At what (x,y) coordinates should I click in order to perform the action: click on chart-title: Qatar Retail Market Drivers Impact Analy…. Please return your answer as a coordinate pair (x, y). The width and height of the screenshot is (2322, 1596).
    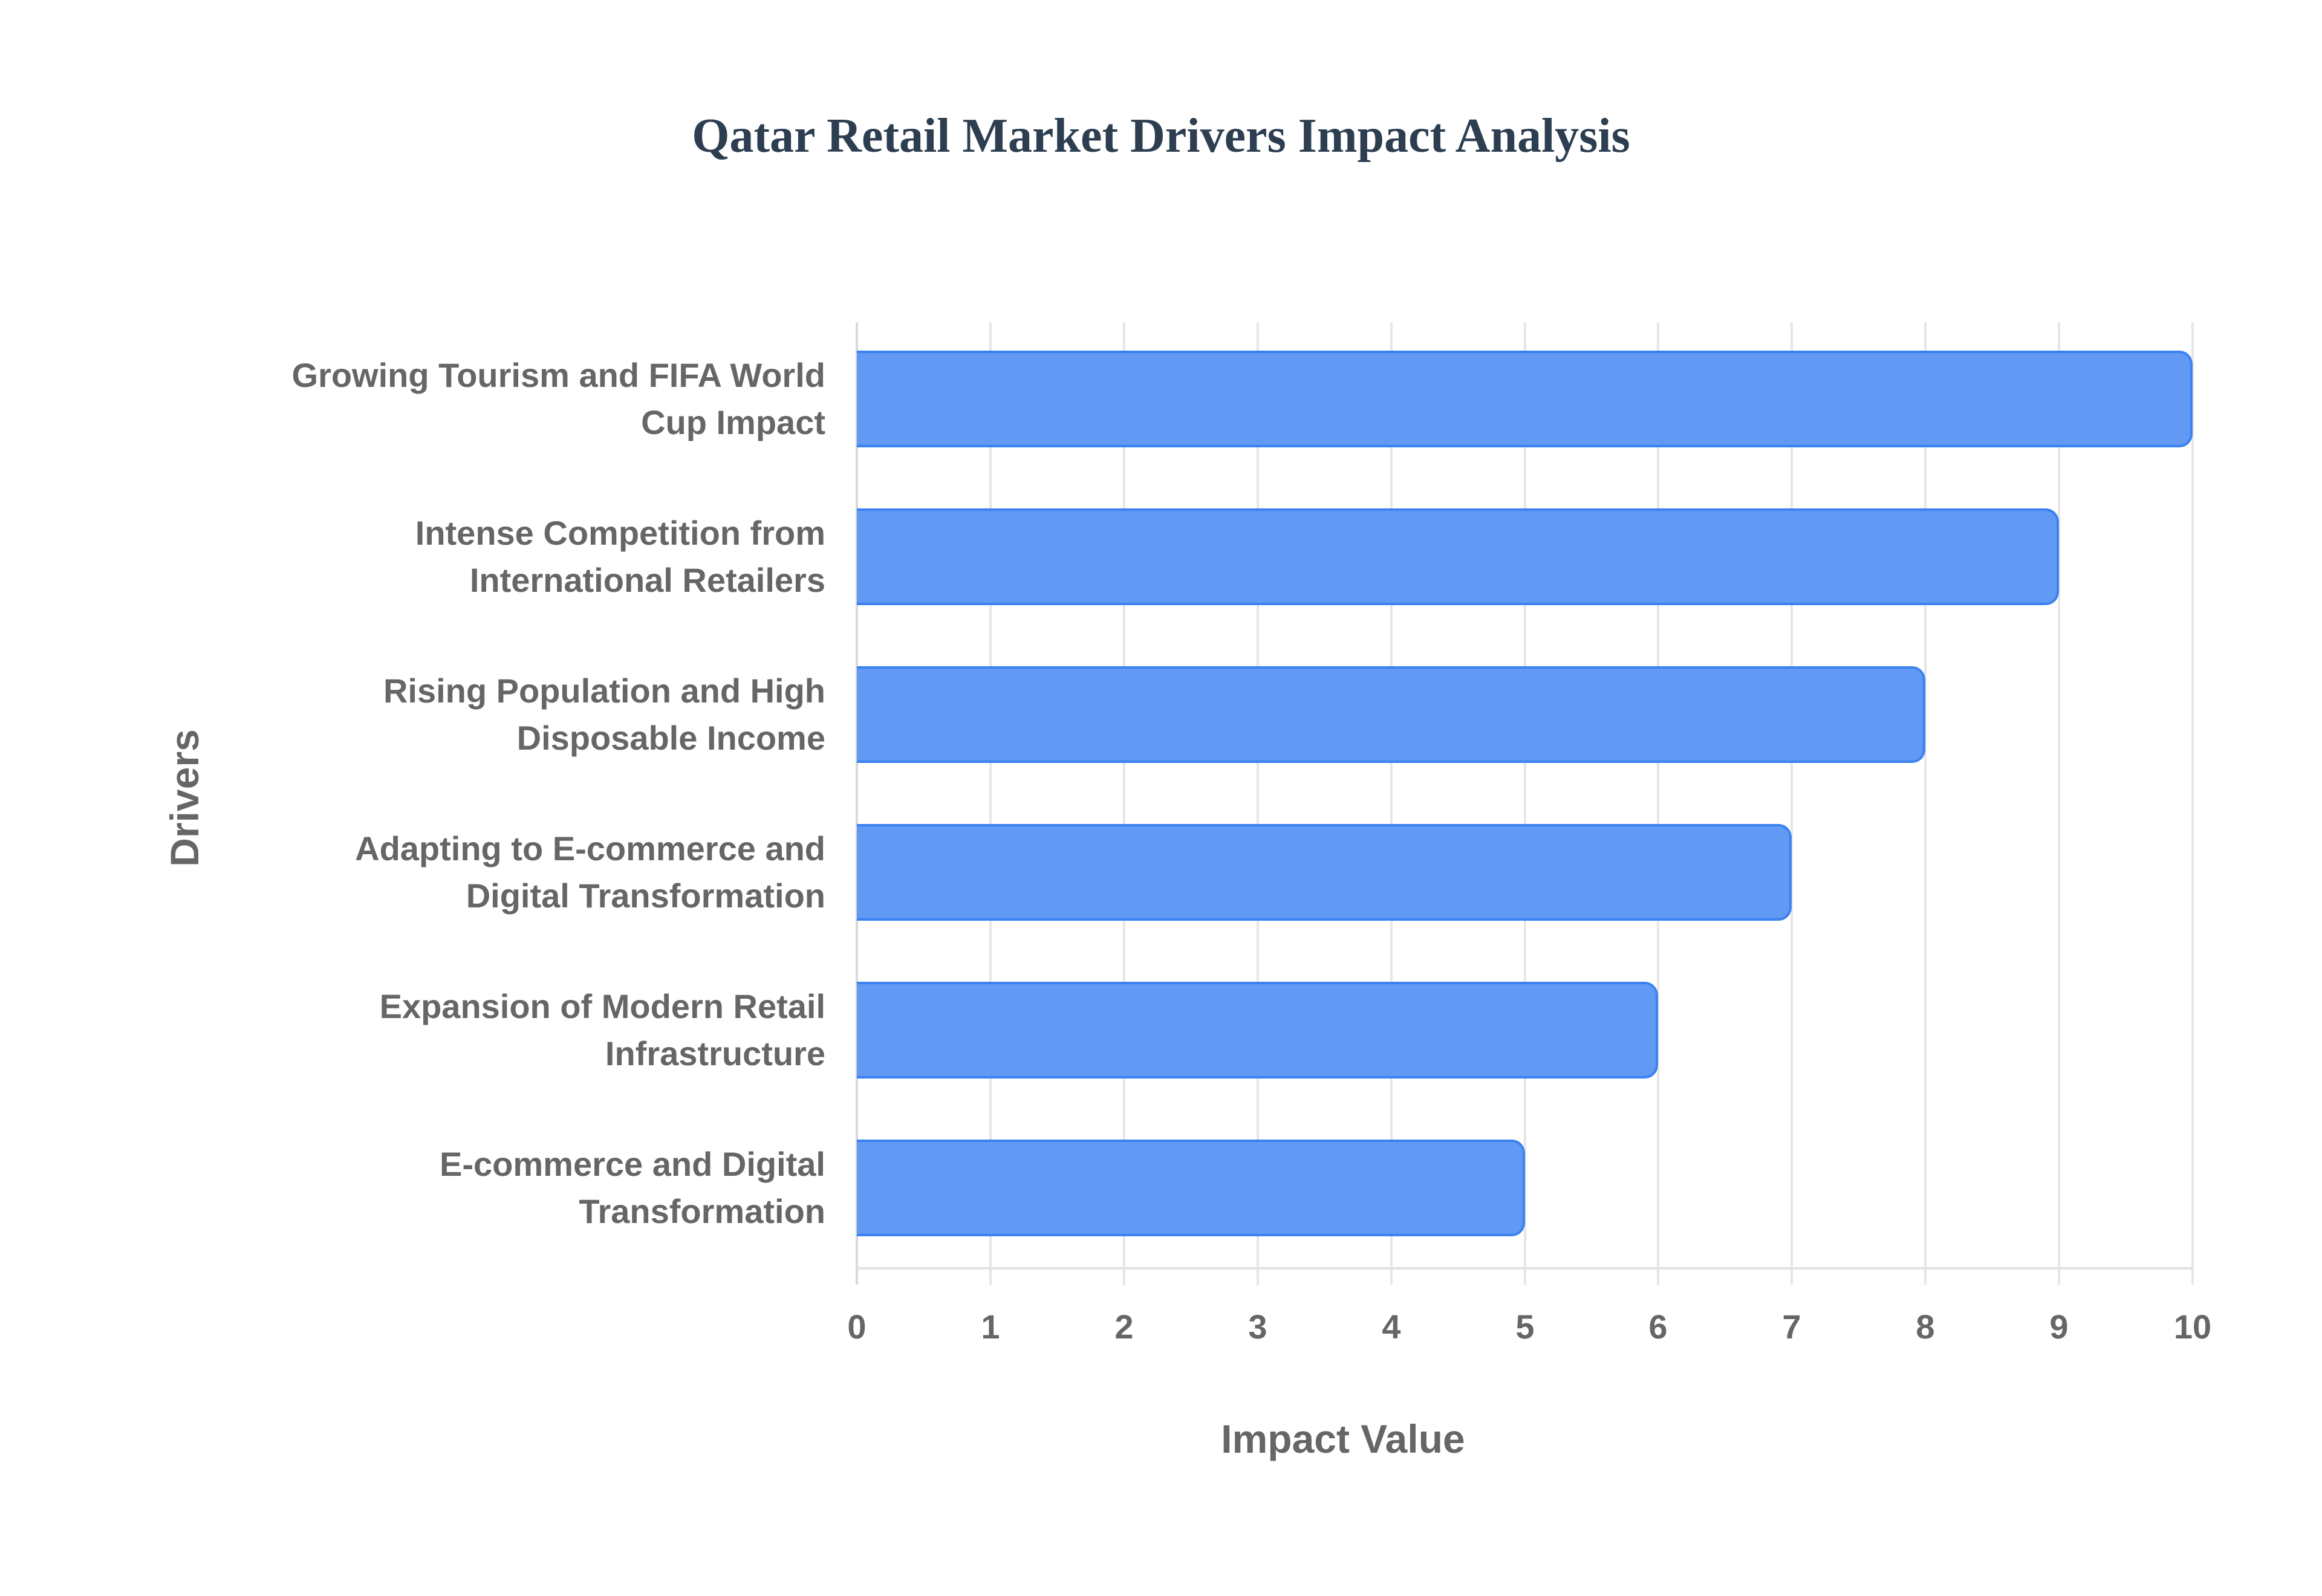
    Looking at the image, I should click on (1161, 136).